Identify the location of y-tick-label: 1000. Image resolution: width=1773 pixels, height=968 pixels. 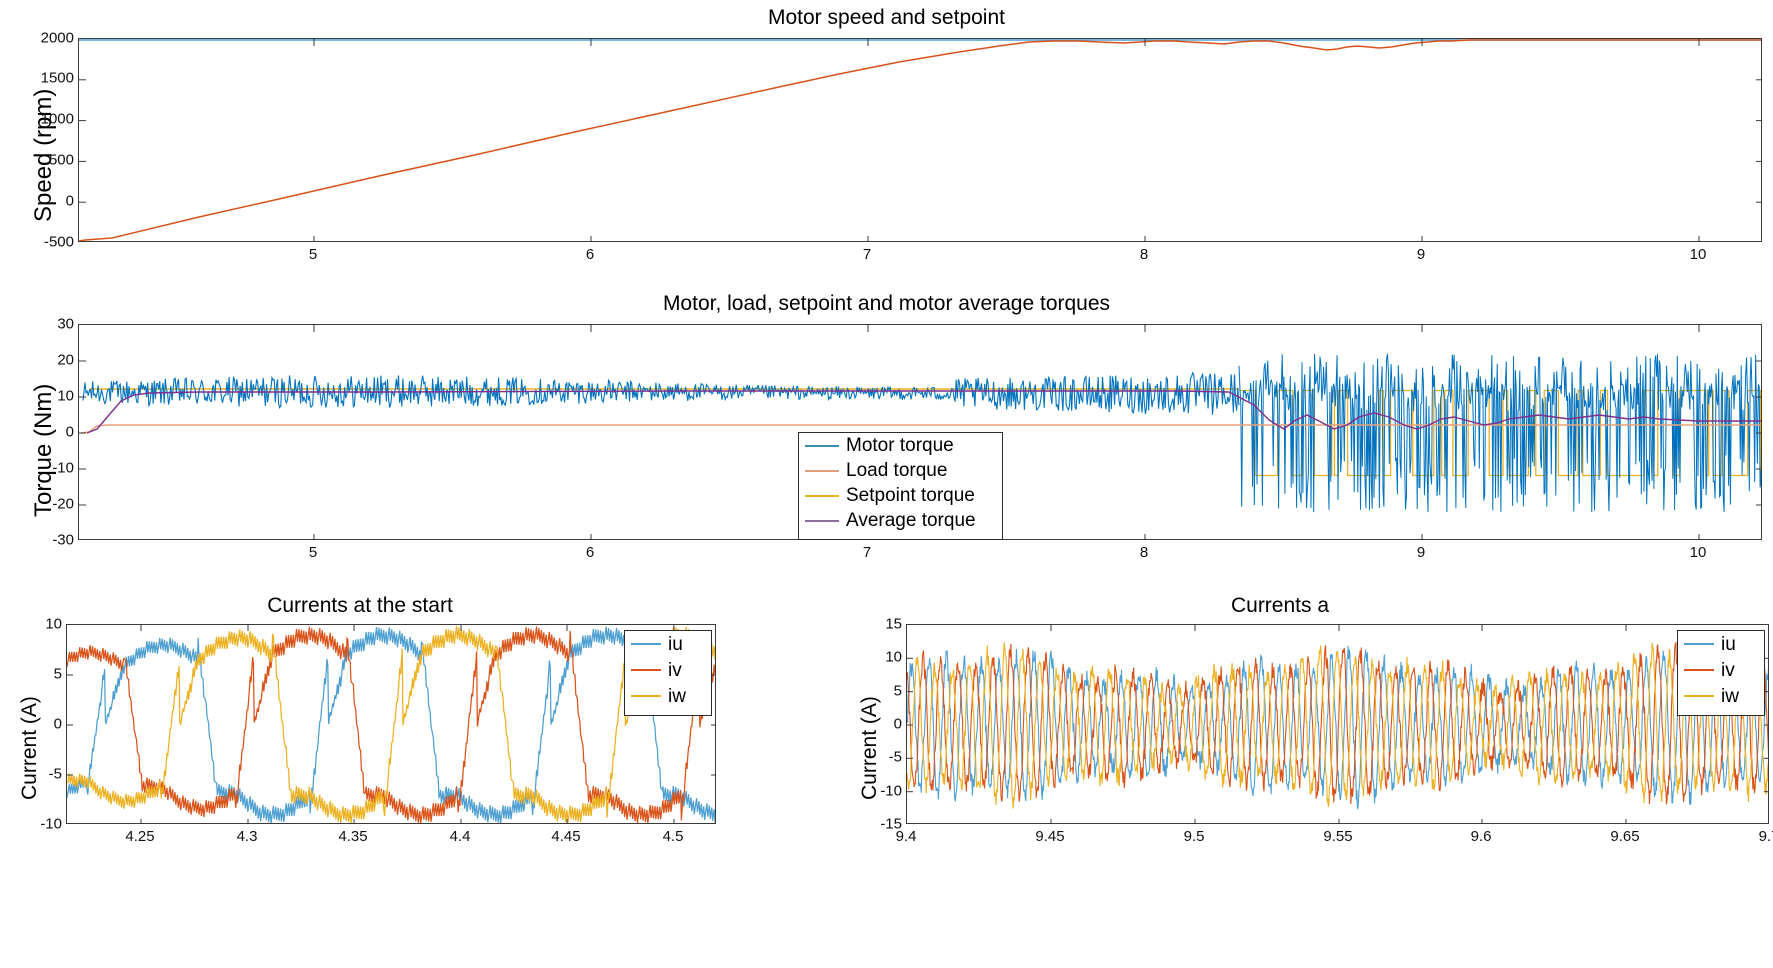
(57, 119).